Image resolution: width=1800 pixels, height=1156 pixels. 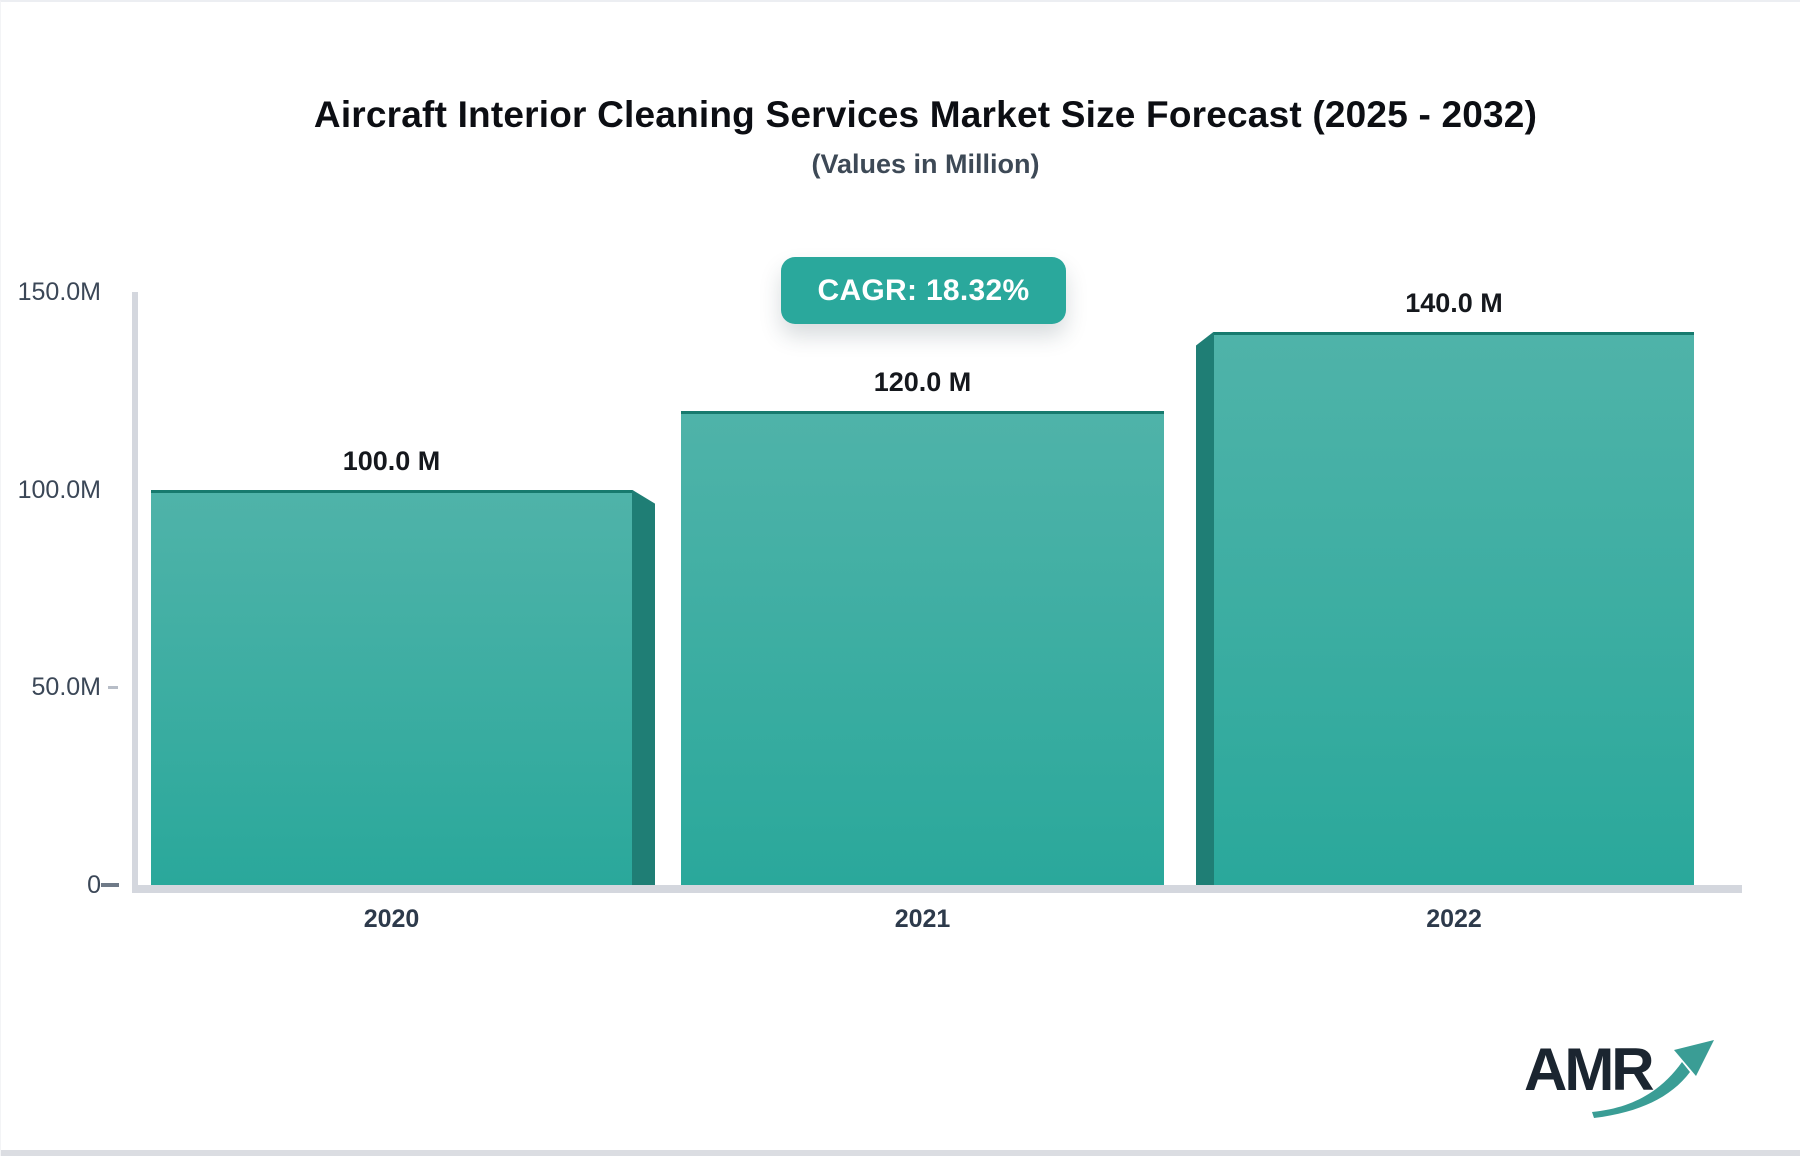 What do you see at coordinates (391, 919) in the screenshot?
I see `x-tick-label: 2020` at bounding box center [391, 919].